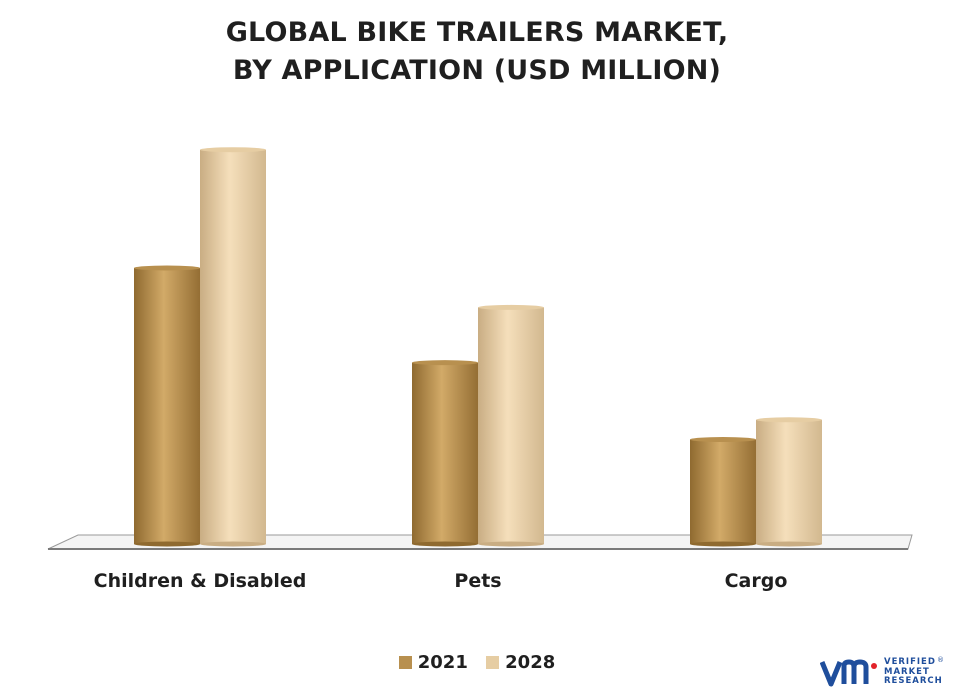  What do you see at coordinates (530, 662) in the screenshot?
I see `legend-label-2028: 2028` at bounding box center [530, 662].